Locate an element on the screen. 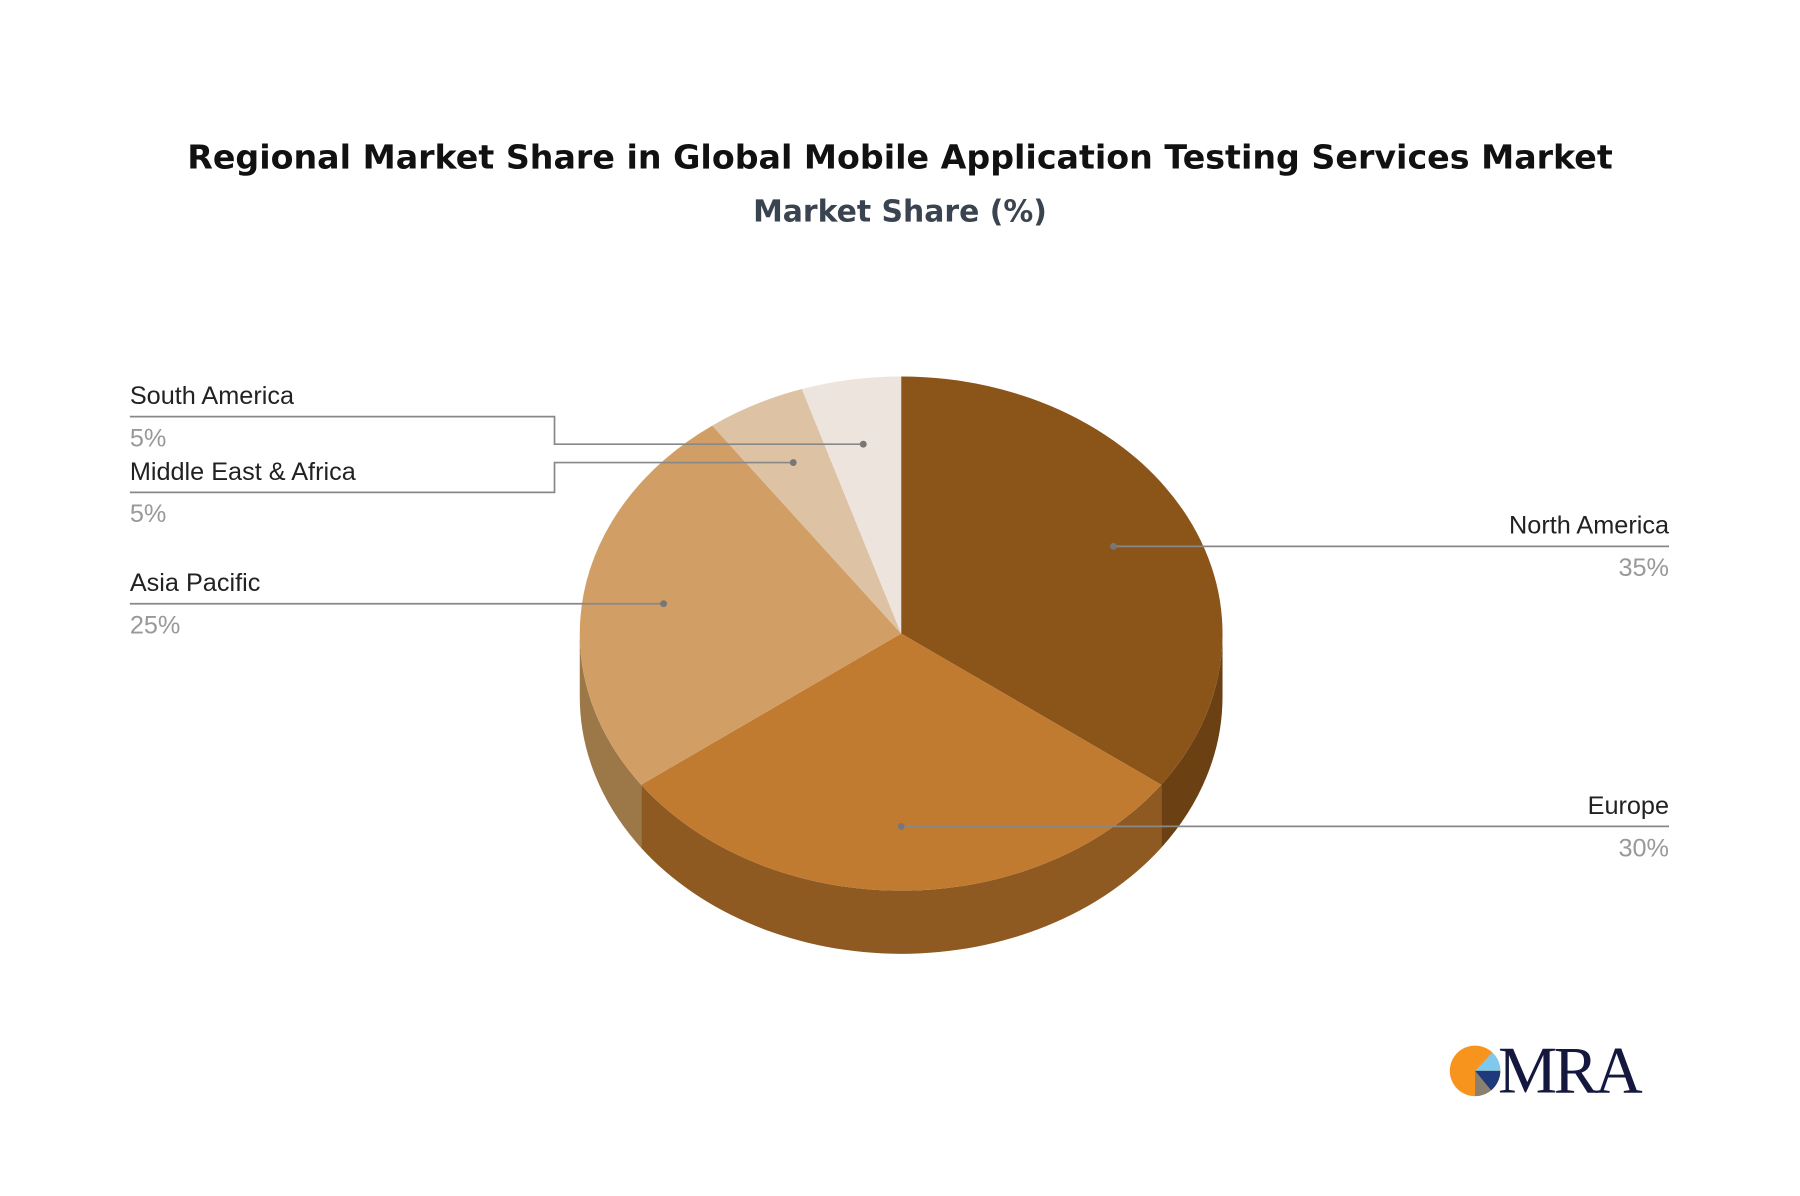  mra-logo: MRA is located at coordinates (1547, 1071).